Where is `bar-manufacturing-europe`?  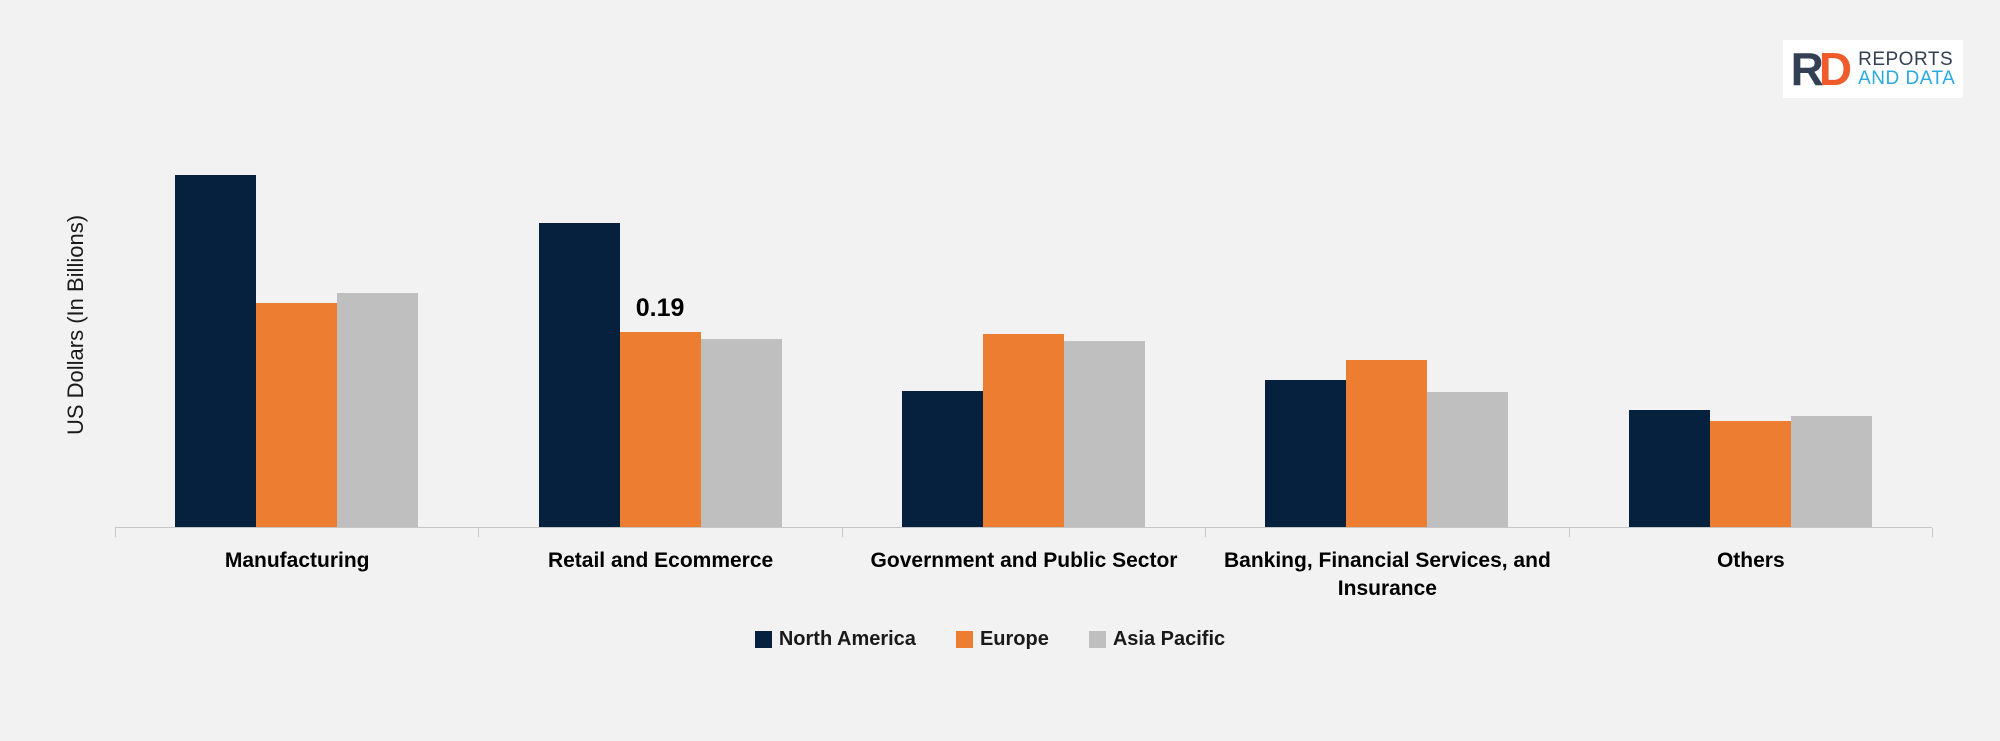 bar-manufacturing-europe is located at coordinates (297, 415).